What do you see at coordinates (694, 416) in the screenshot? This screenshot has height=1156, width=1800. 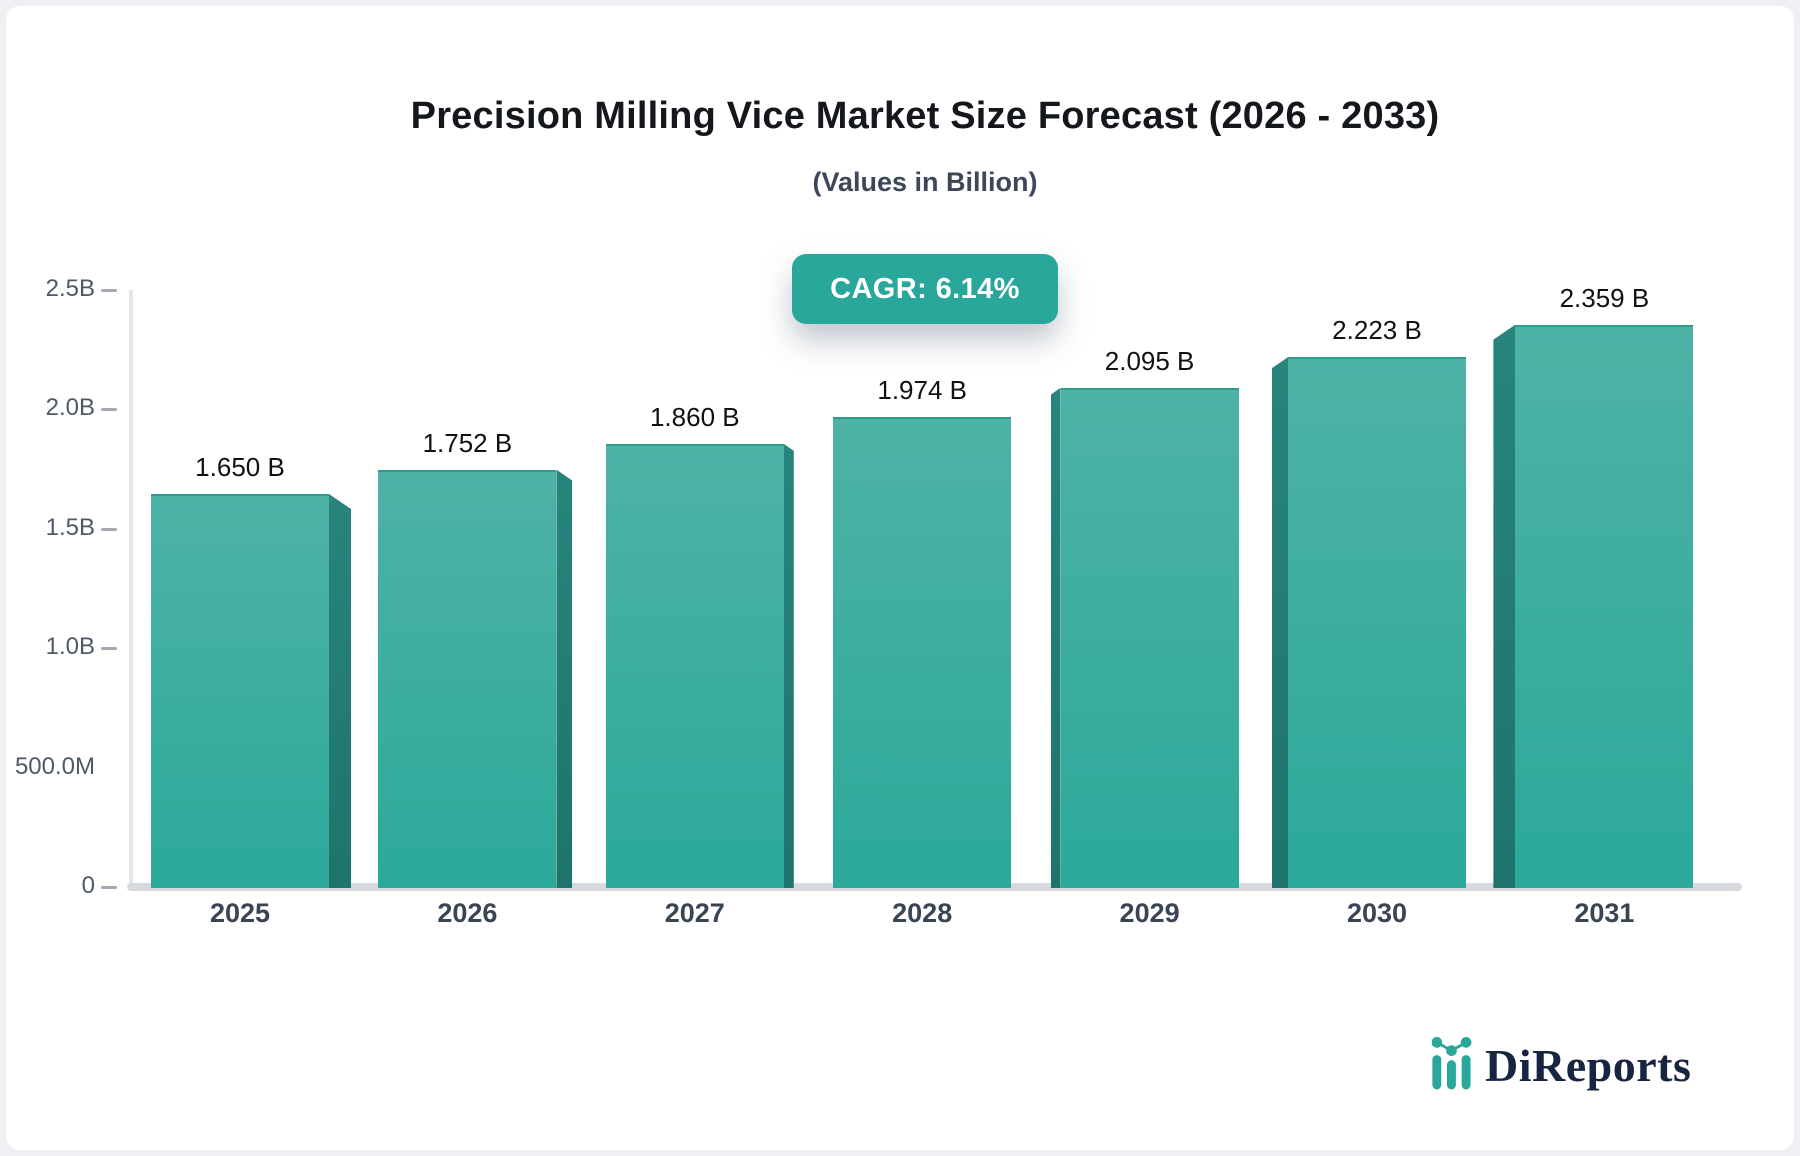 I see `bar-value-label: 1.860 B` at bounding box center [694, 416].